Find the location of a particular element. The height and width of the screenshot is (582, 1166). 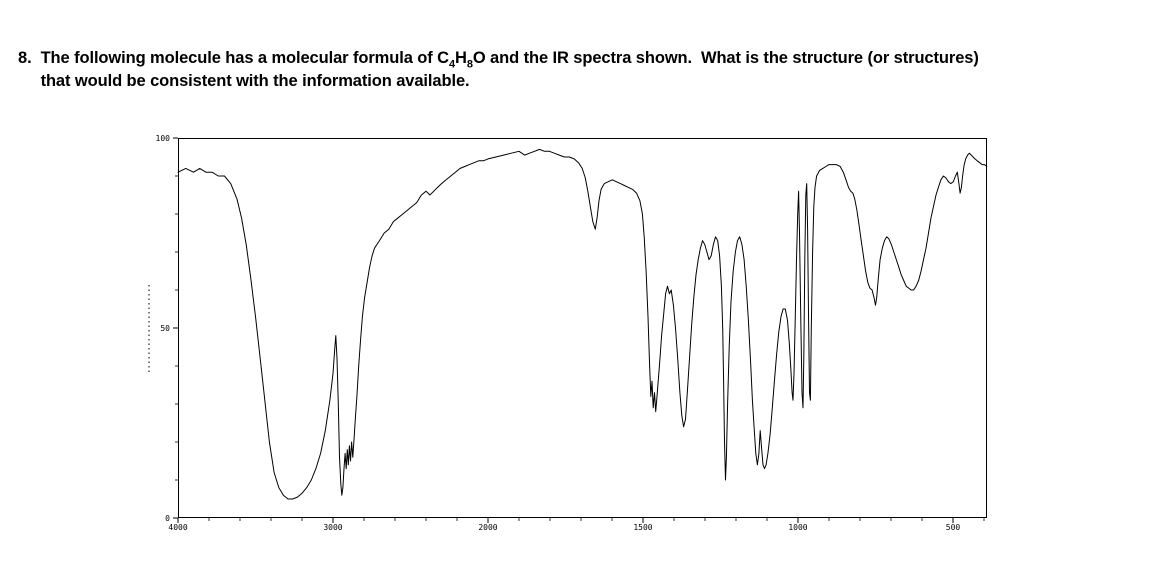

formula-subscript-4: 4 is located at coordinates (451, 64).